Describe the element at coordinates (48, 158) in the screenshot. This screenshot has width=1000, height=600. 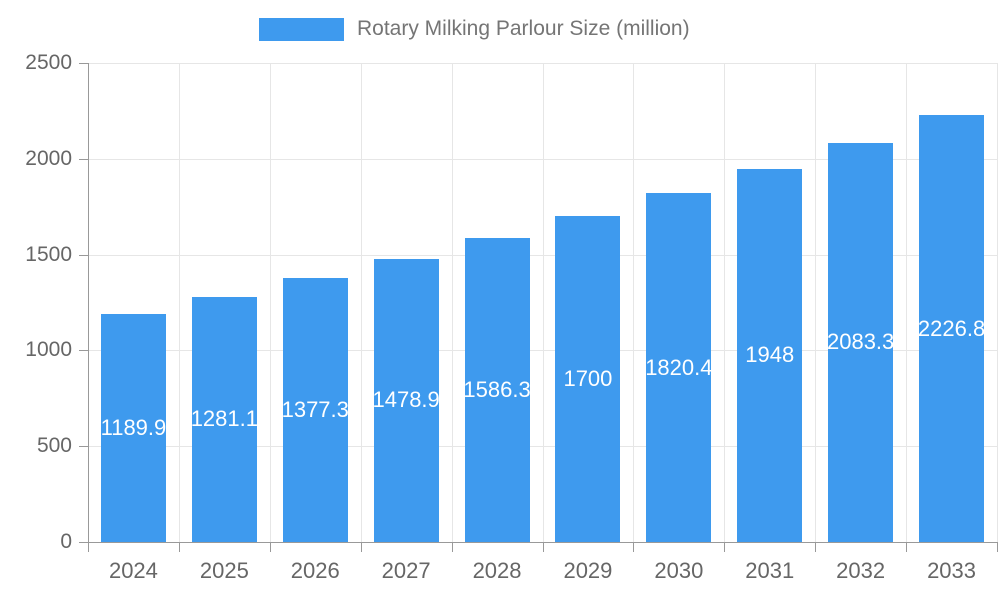
I see `y-tick-label-2000: 2000` at that location.